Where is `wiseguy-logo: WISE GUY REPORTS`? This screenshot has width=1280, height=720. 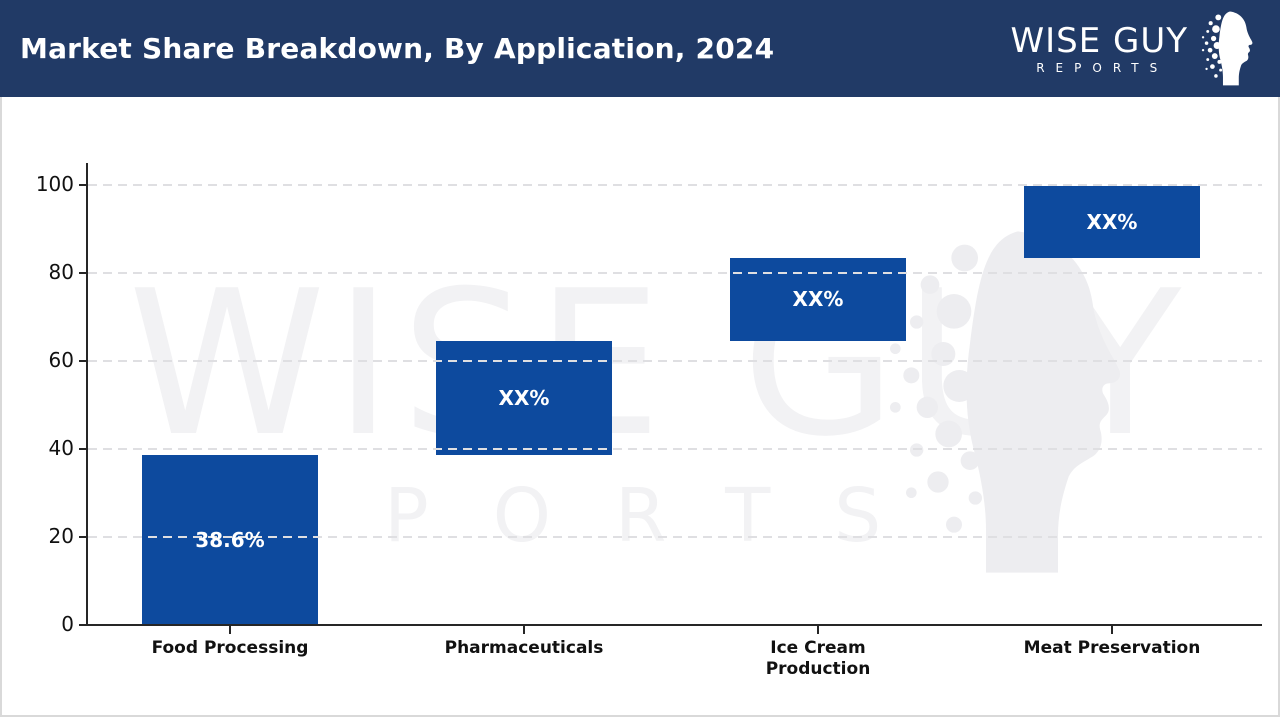
wiseguy-logo: WISE GUY REPORTS is located at coordinates (1138, 49).